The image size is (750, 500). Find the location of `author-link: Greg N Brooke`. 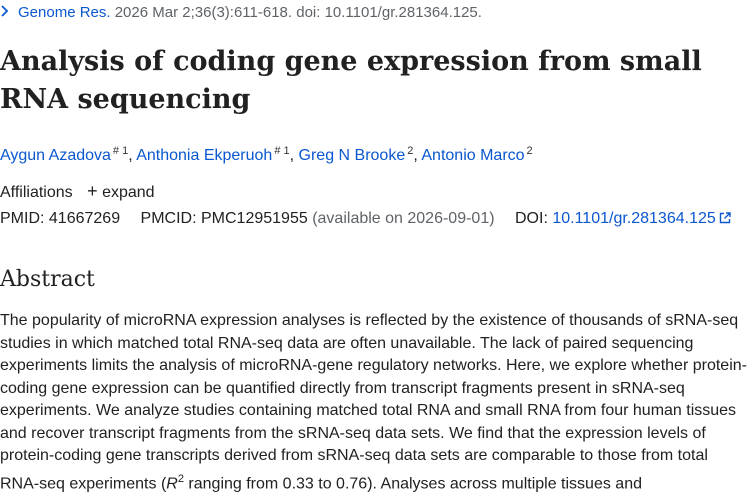

author-link: Greg N Brooke is located at coordinates (352, 155).